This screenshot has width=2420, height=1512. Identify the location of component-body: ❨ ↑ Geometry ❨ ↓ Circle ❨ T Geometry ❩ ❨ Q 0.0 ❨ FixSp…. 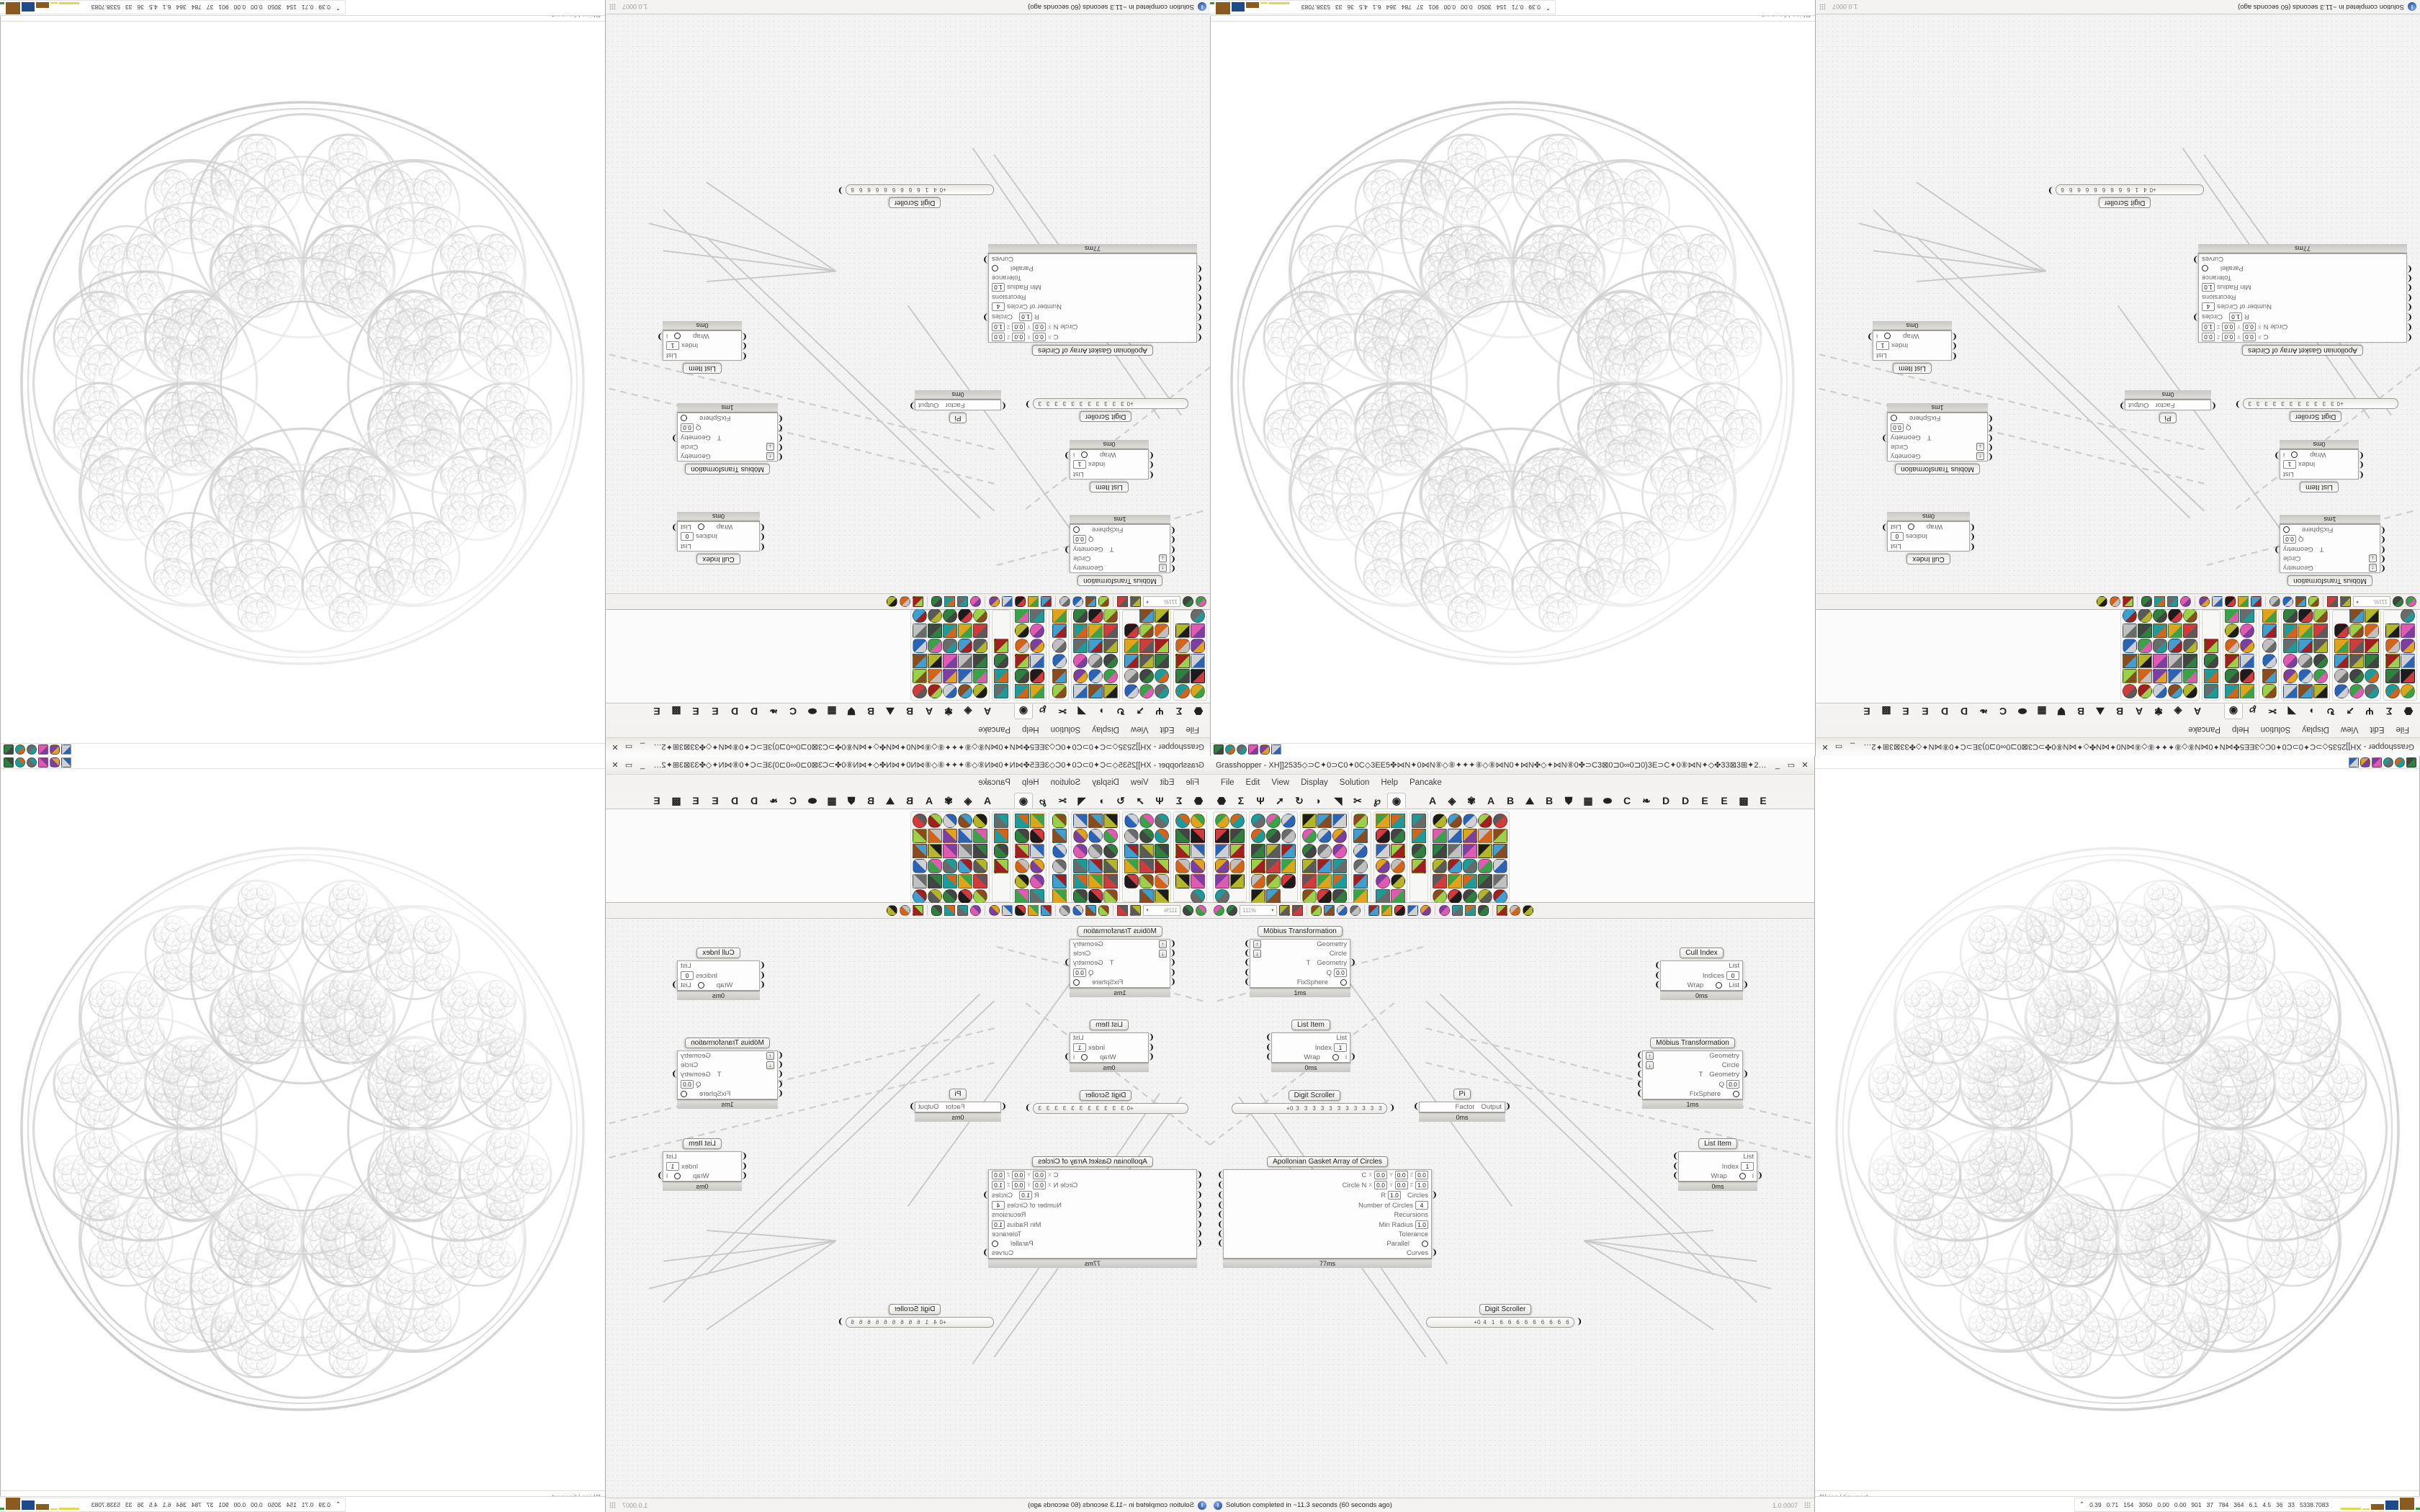
(1120, 548).